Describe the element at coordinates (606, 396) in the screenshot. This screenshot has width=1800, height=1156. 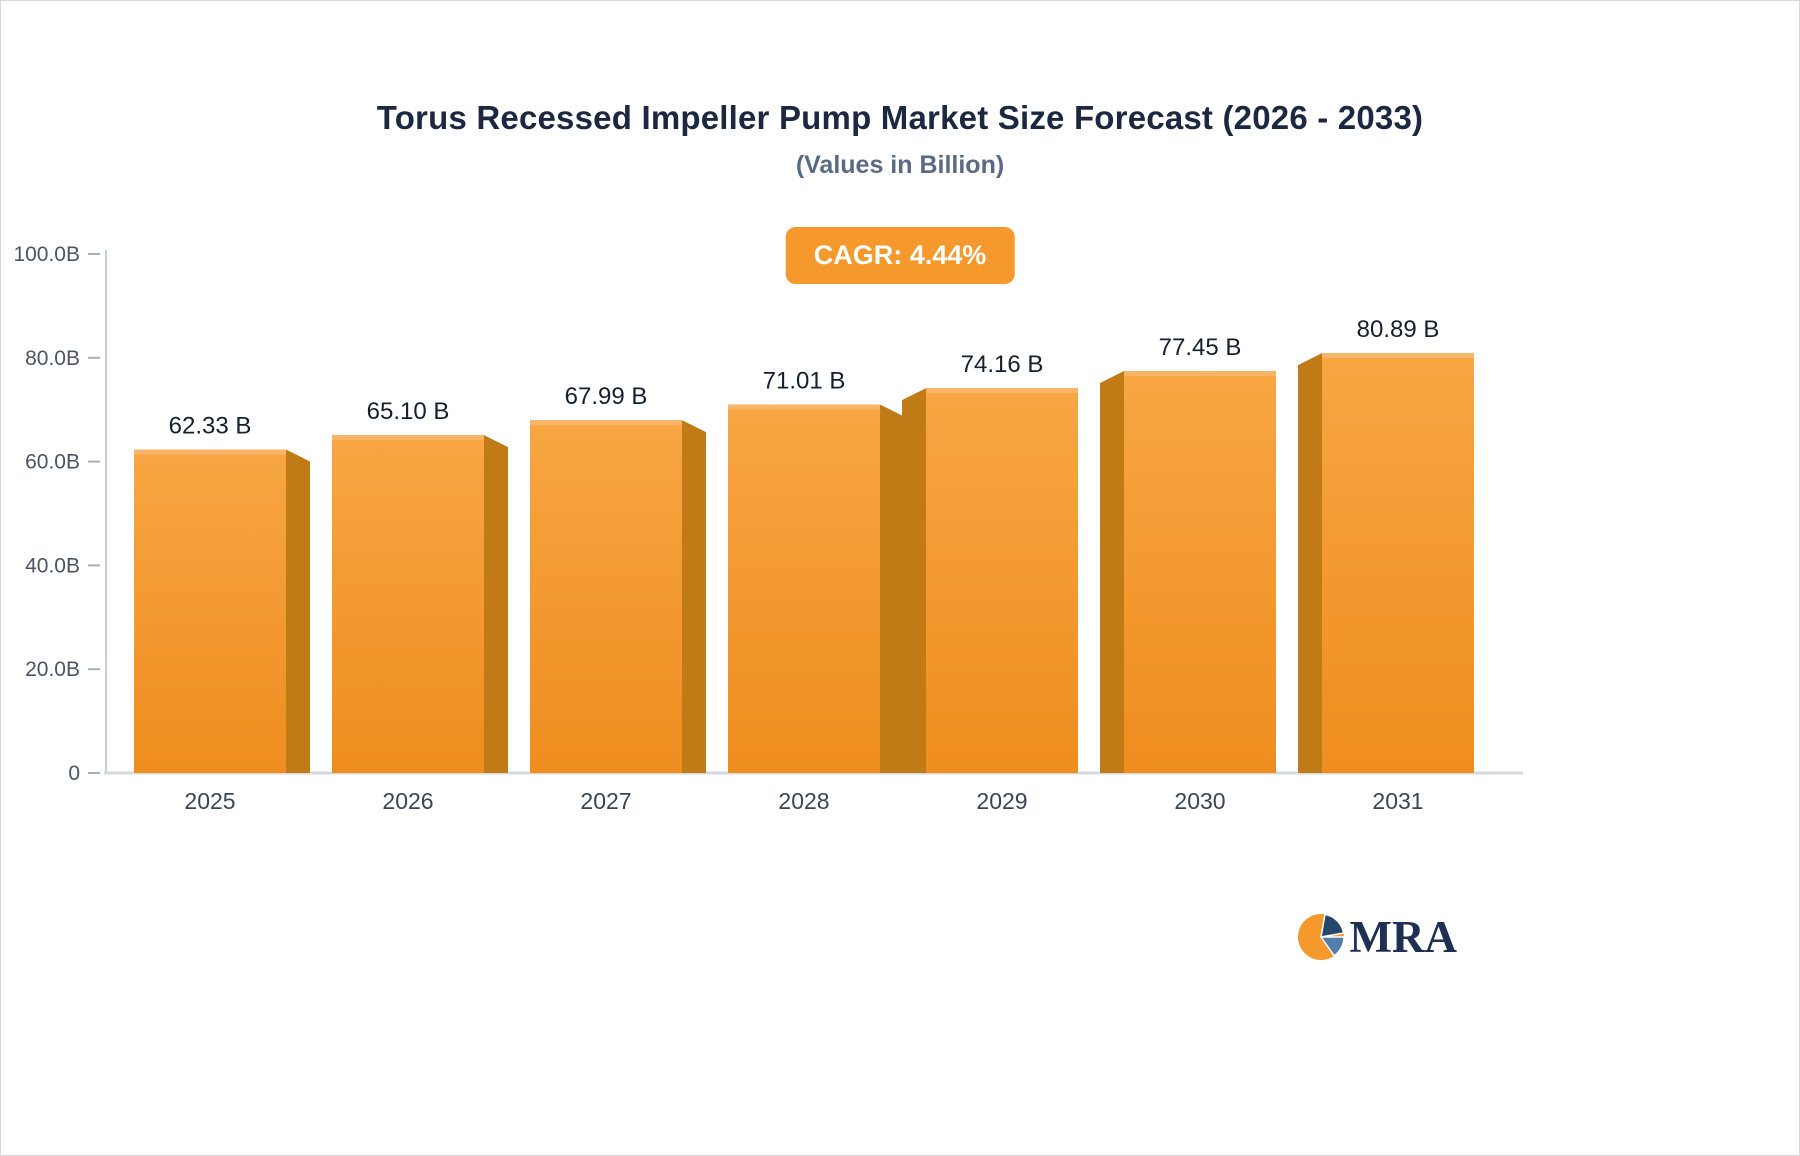
I see `bar-value-label: 67.99 B` at that location.